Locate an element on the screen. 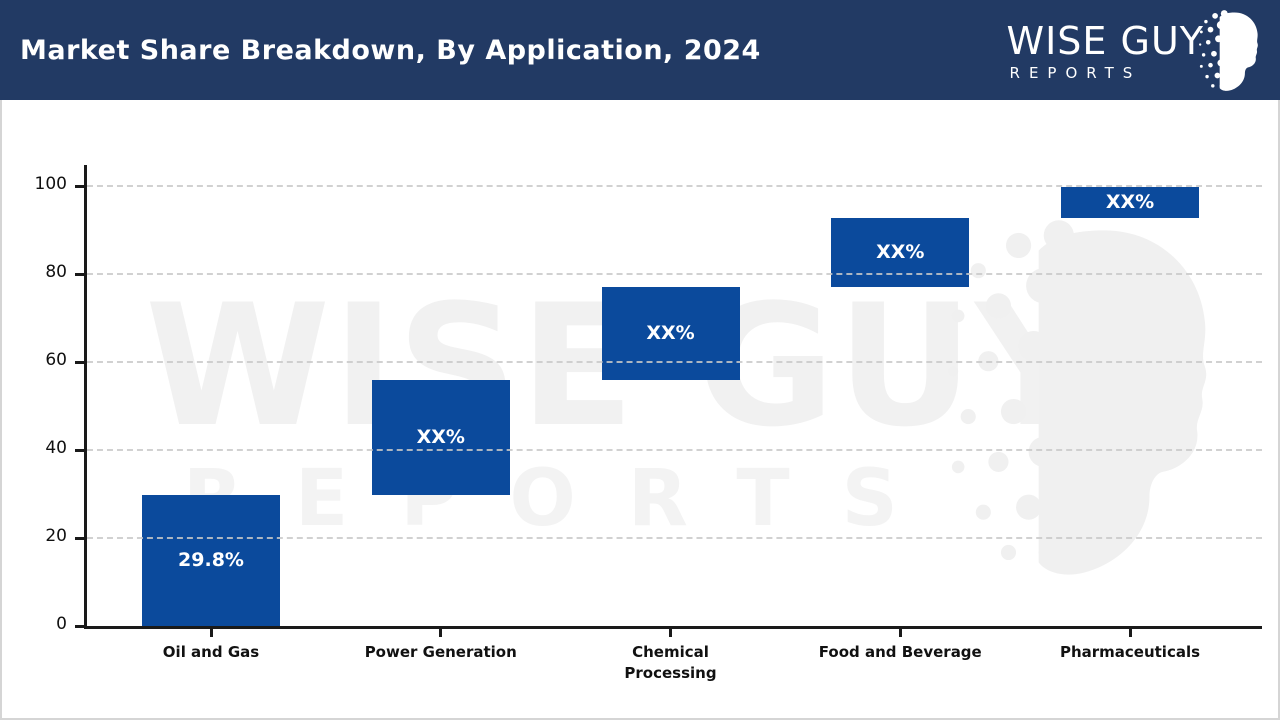  wiseguy-logo-head-icon is located at coordinates (1228, 50).